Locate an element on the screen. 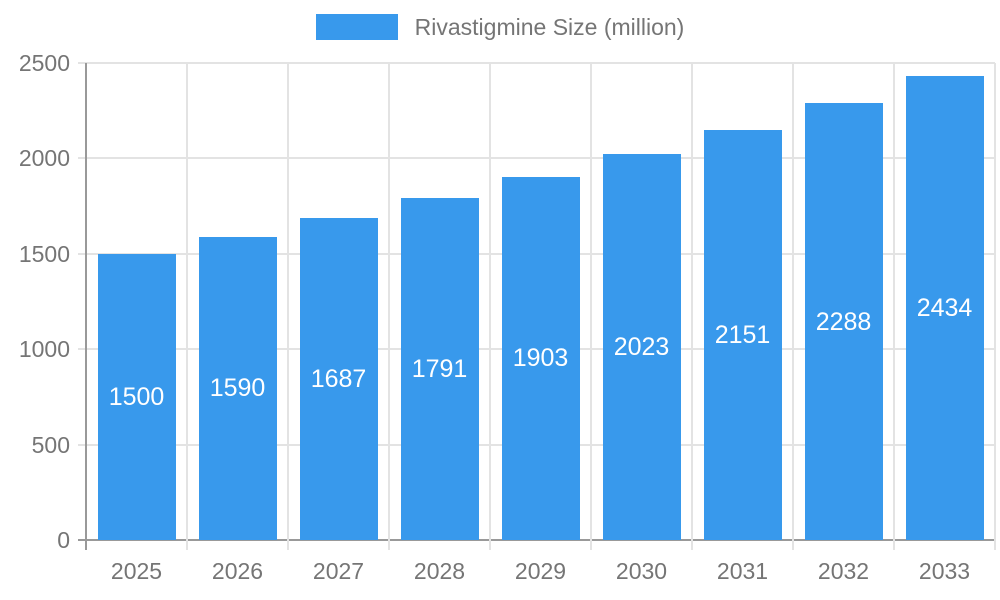 This screenshot has height=600, width=1000. x-axis-line is located at coordinates (536, 540).